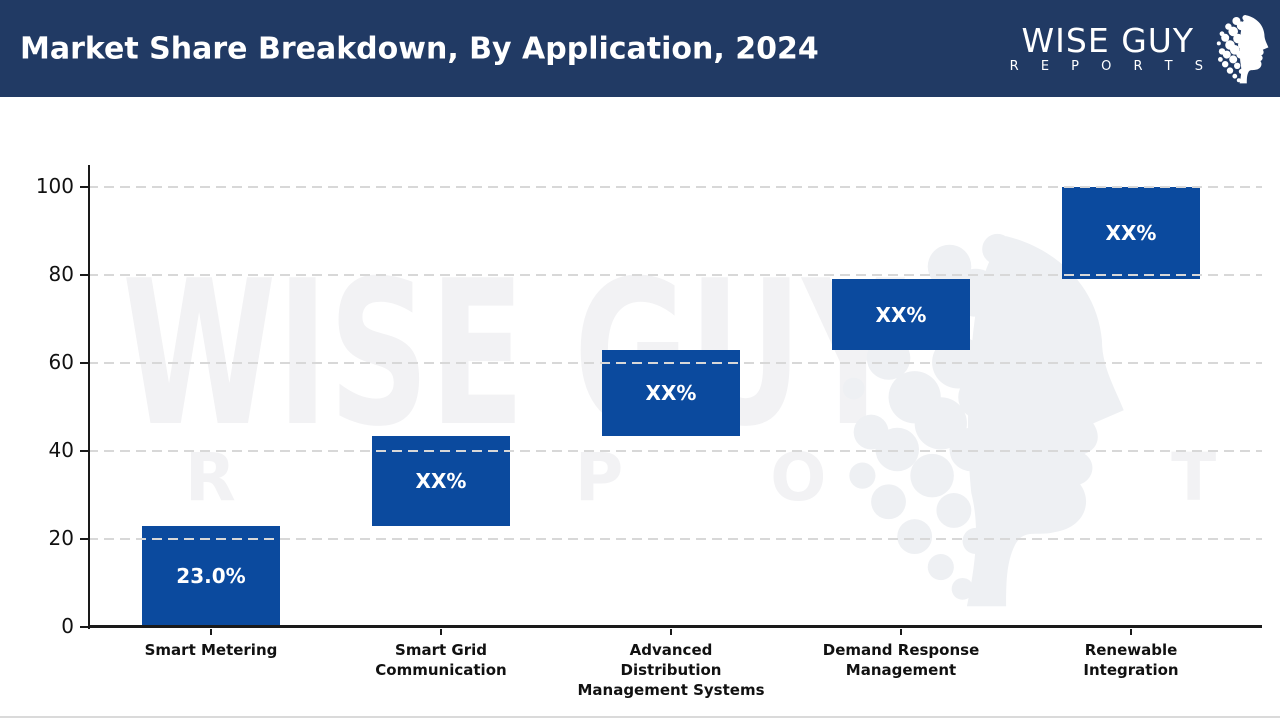  What do you see at coordinates (61, 274) in the screenshot?
I see `y-tick-label: 80` at bounding box center [61, 274].